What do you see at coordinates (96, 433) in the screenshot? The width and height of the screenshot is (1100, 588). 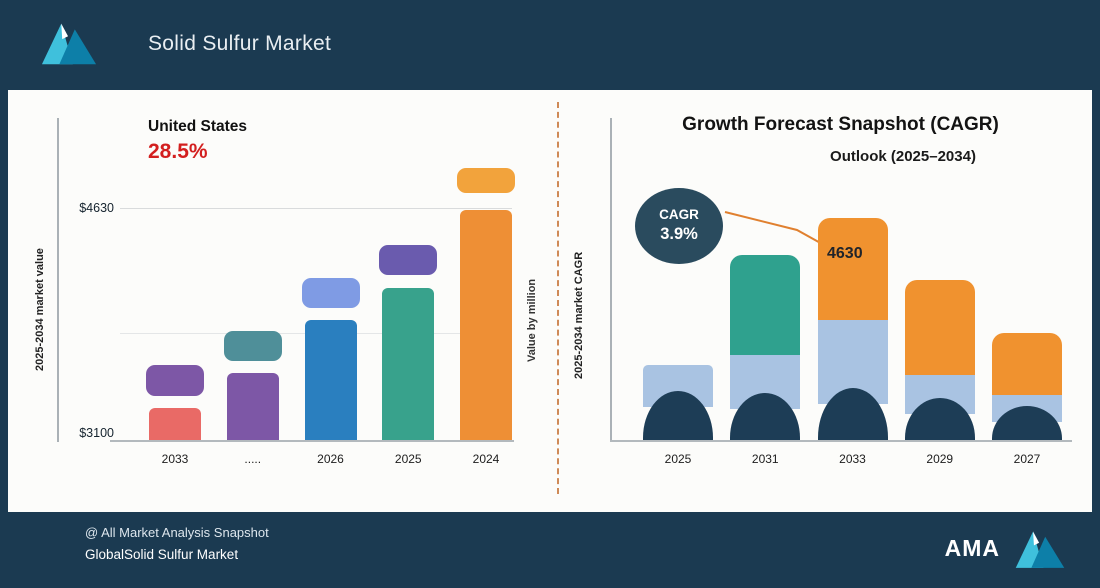 I see `y-tick-3100: $3100` at bounding box center [96, 433].